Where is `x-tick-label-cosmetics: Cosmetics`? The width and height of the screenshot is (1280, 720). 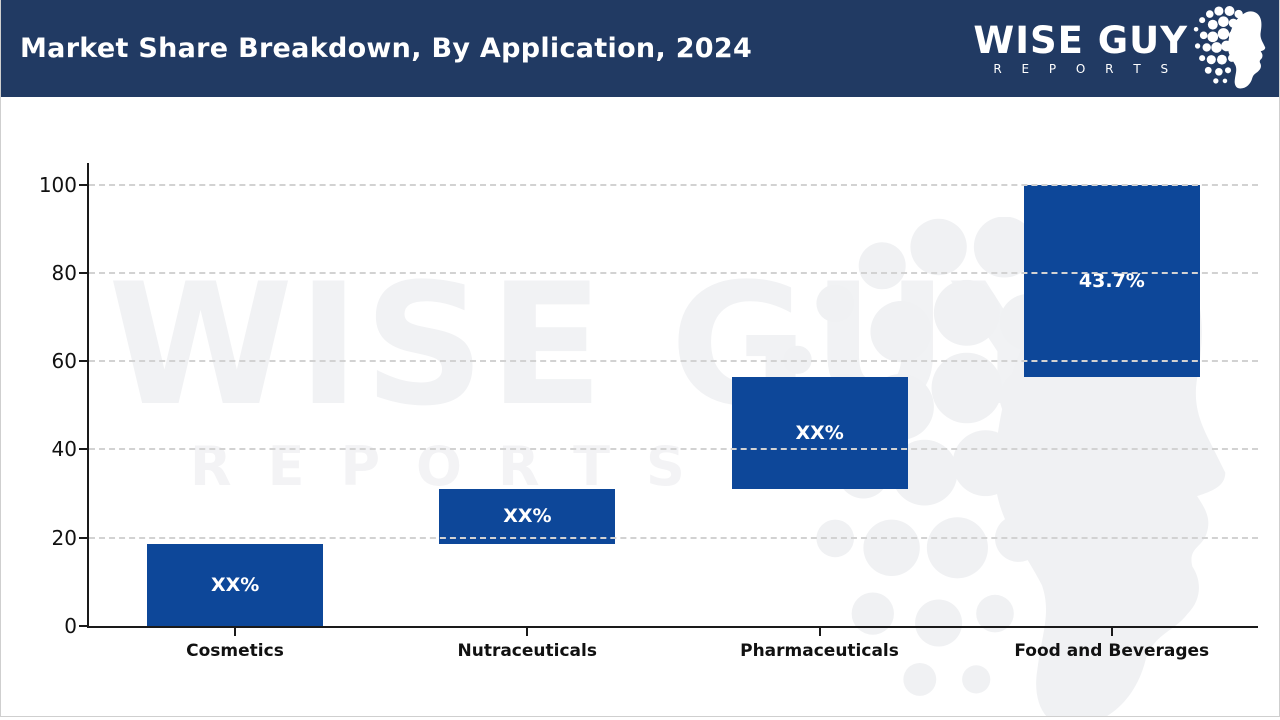
x-tick-label-cosmetics: Cosmetics is located at coordinates (235, 651).